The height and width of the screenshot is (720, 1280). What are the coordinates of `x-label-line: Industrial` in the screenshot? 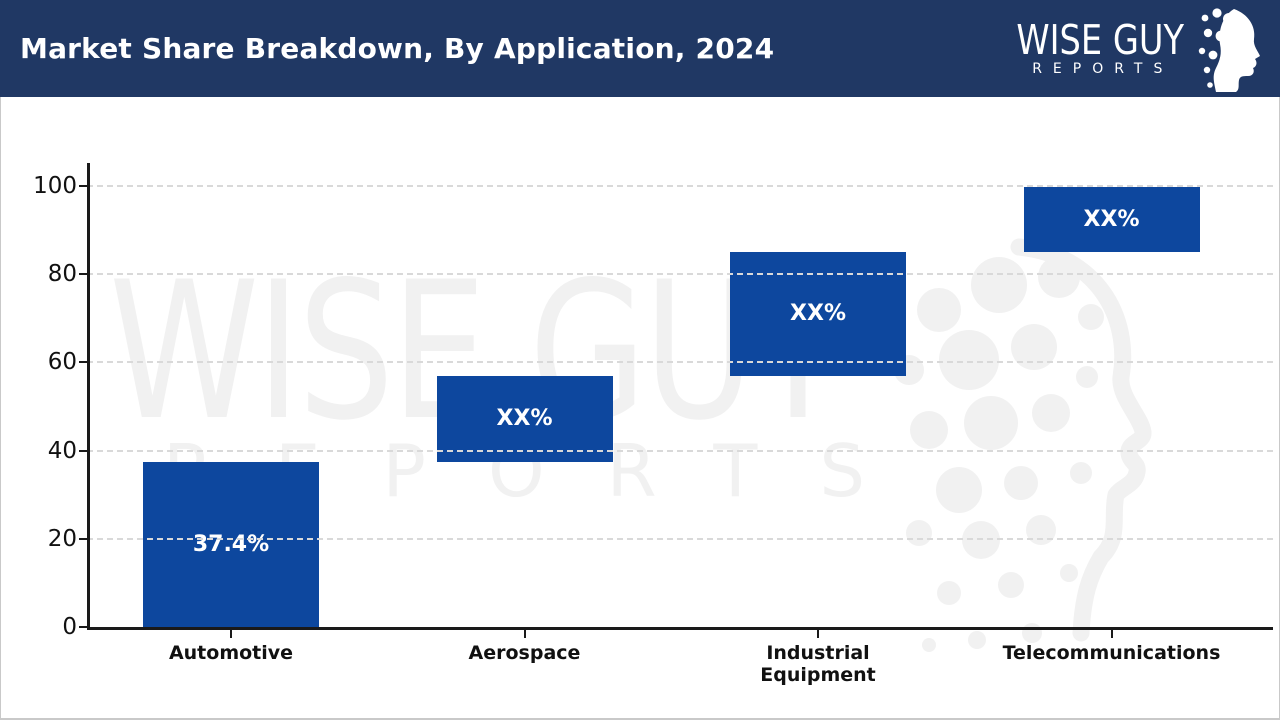 It's located at (818, 653).